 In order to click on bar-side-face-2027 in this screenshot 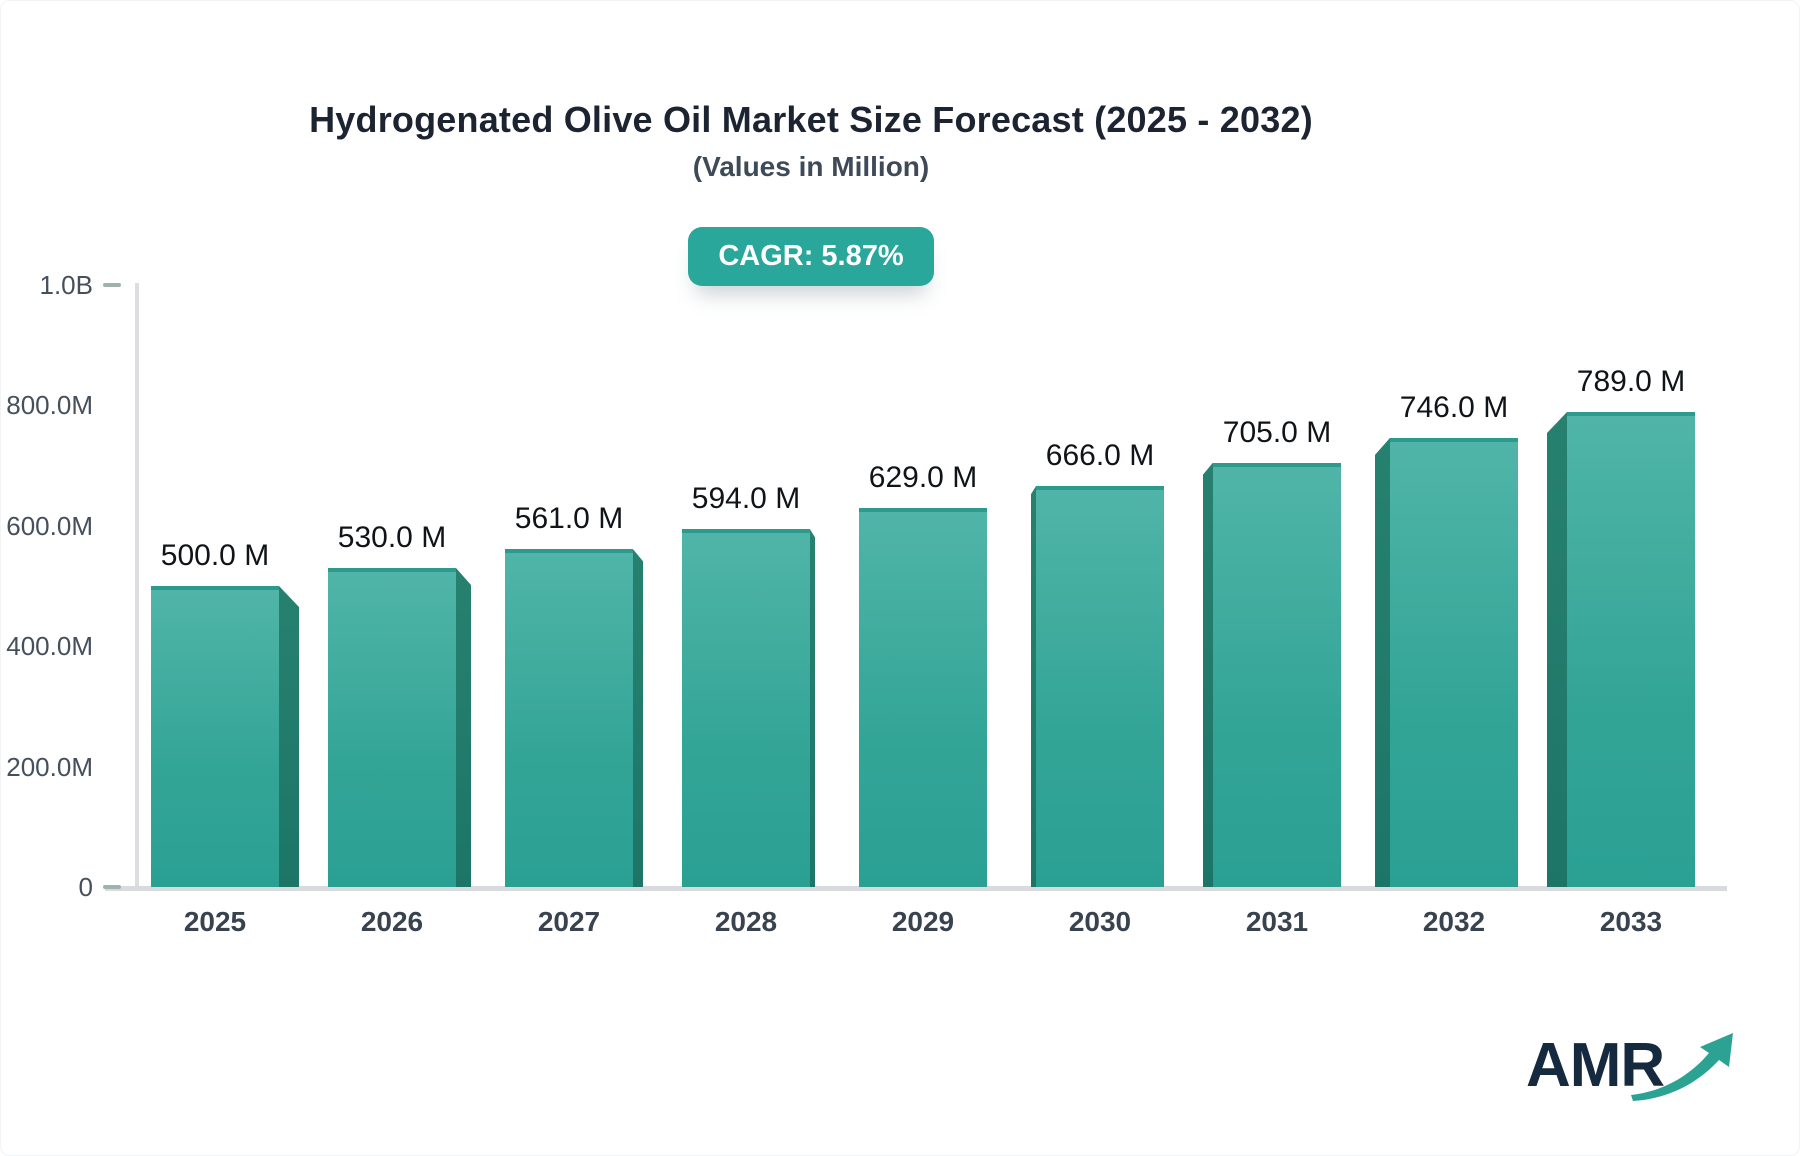, I will do `click(638, 718)`.